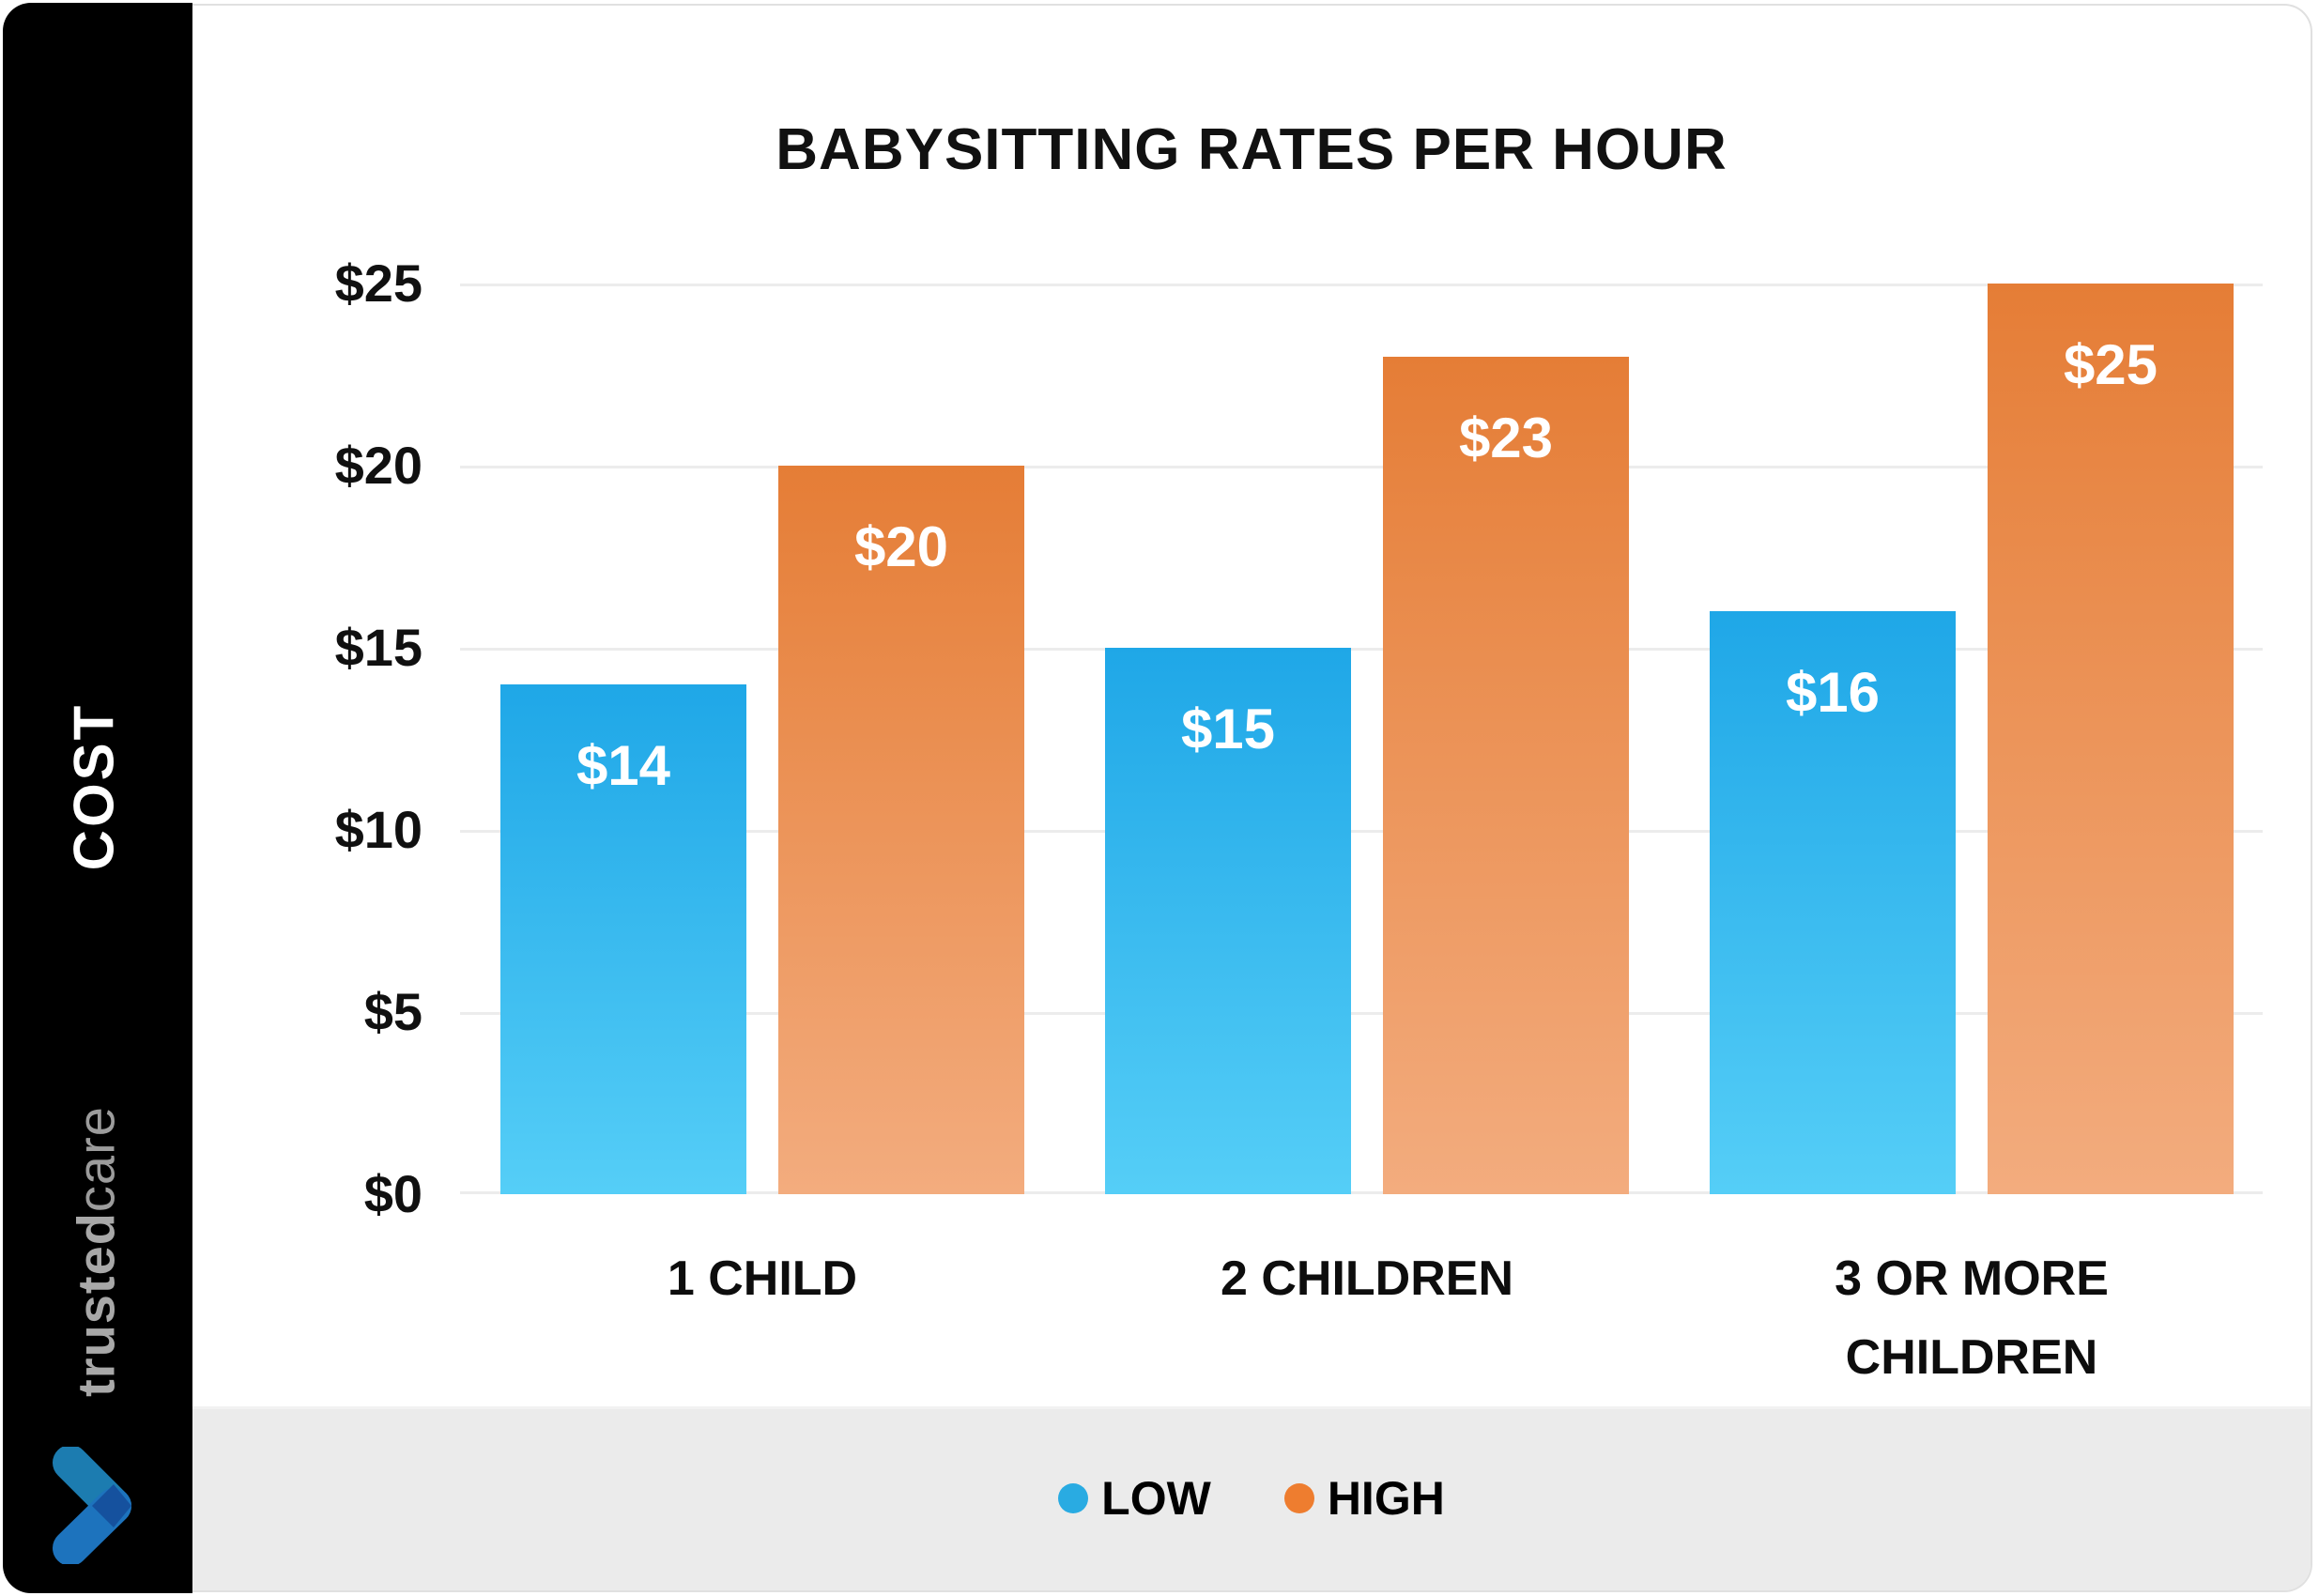 The image size is (2319, 1596). I want to click on y-axis-tick--15: $15, so click(378, 647).